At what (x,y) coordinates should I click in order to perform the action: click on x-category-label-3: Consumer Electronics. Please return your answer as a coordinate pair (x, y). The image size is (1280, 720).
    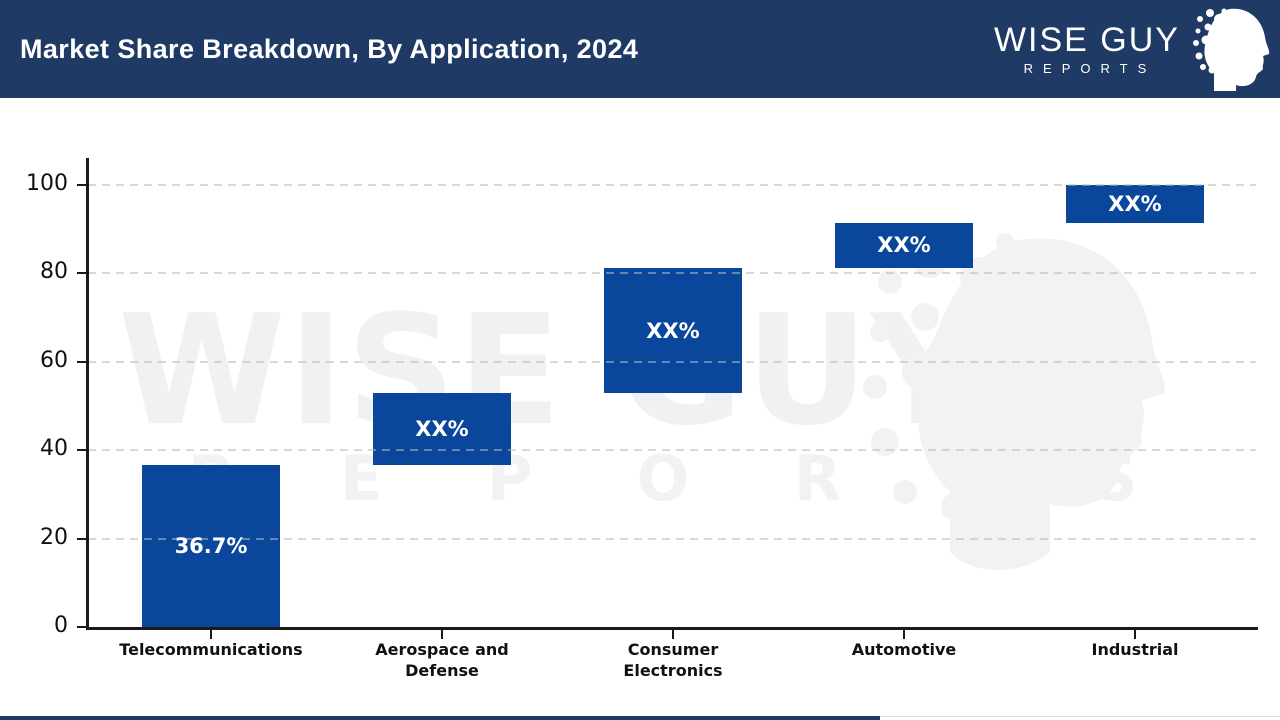
    Looking at the image, I should click on (673, 660).